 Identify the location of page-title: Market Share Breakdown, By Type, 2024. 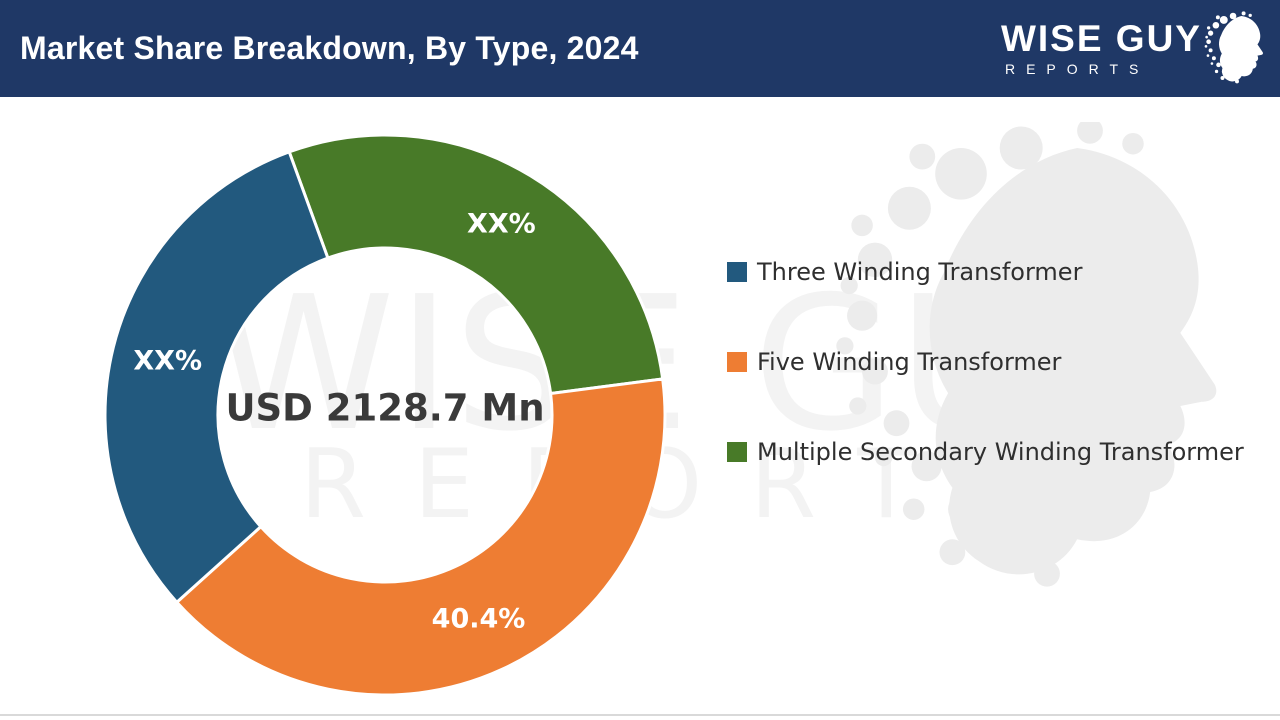
(329, 48).